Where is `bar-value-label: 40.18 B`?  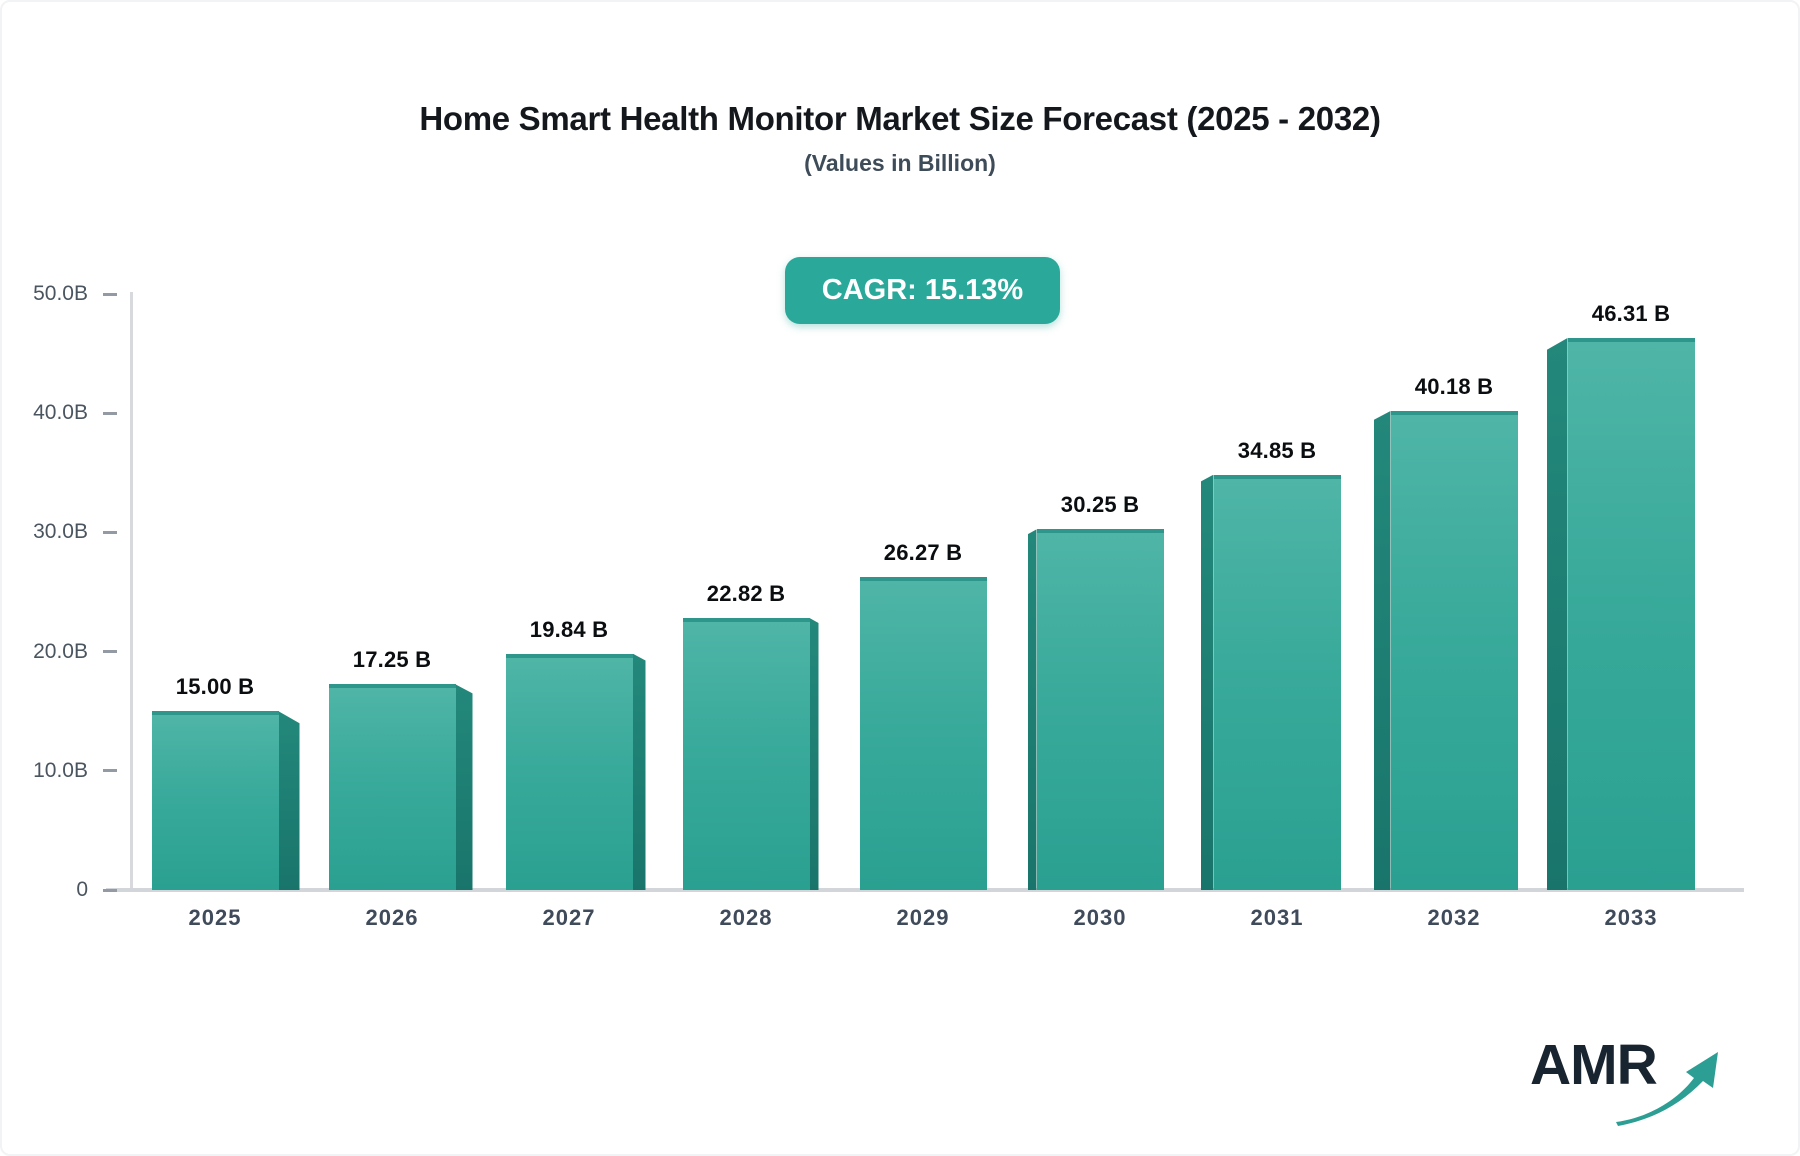
bar-value-label: 40.18 B is located at coordinates (1454, 387).